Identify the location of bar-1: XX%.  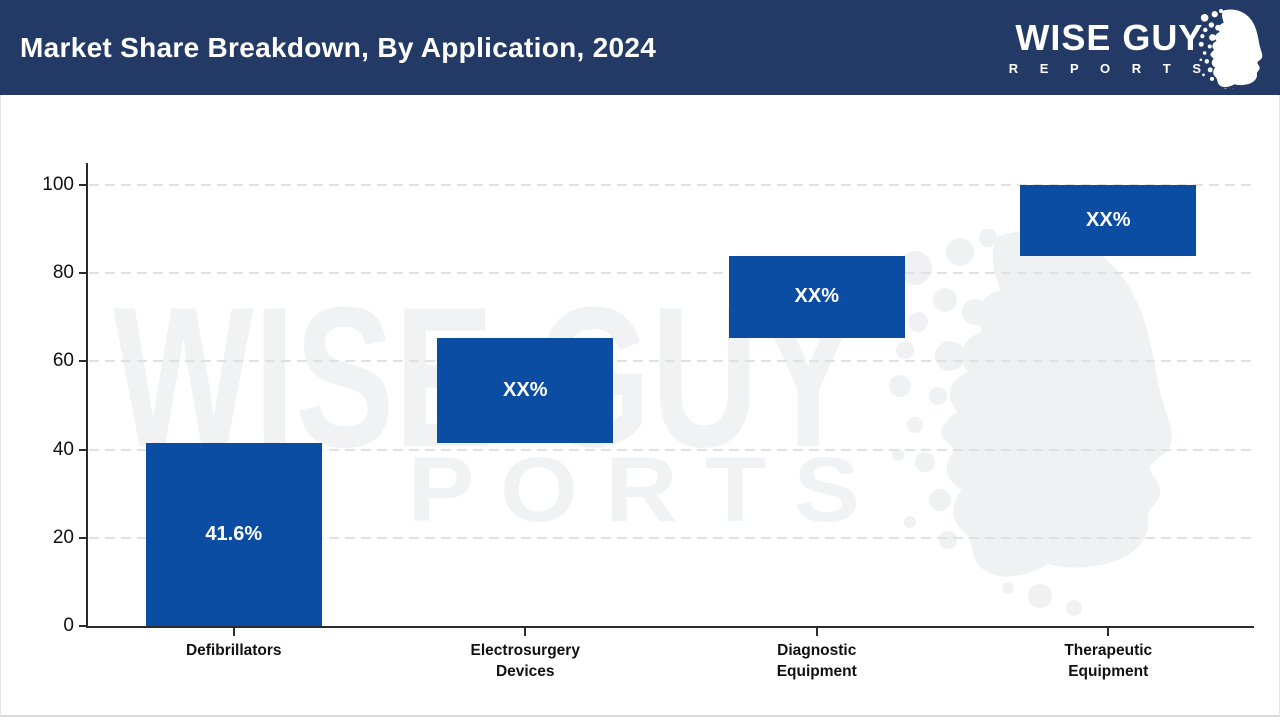
(525, 390).